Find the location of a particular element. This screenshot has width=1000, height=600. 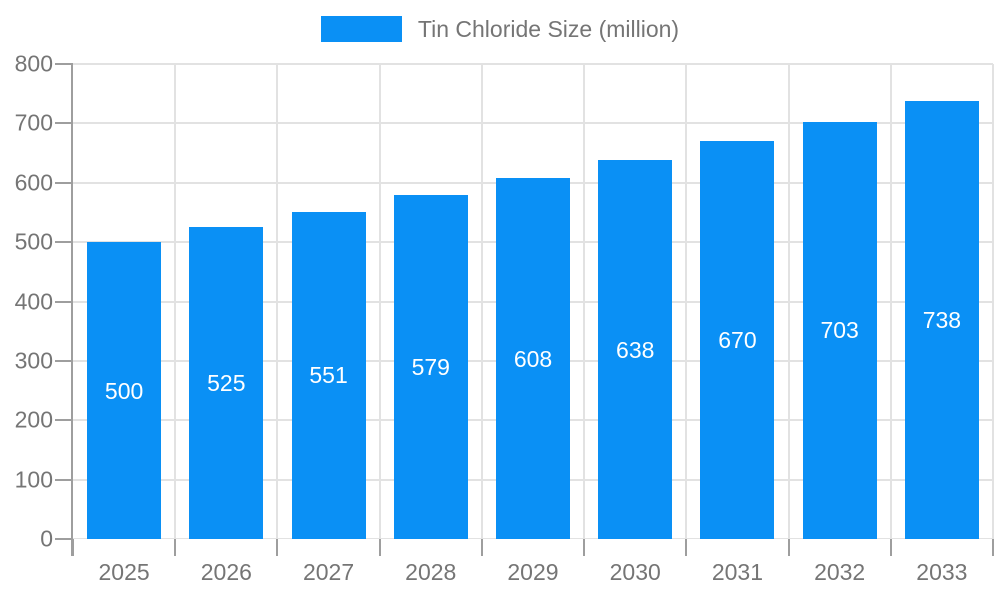

bar-value-label: 738 is located at coordinates (942, 319).